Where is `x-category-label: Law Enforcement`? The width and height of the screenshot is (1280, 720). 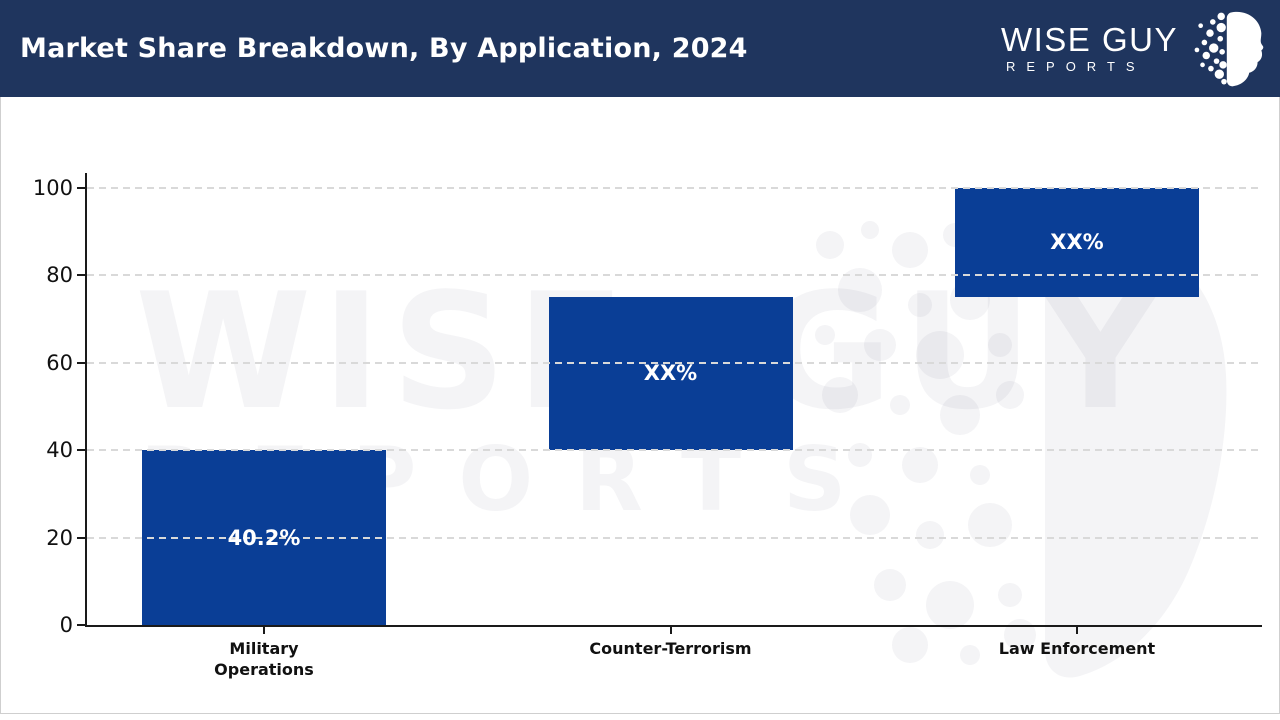
x-category-label: Law Enforcement is located at coordinates (1077, 648).